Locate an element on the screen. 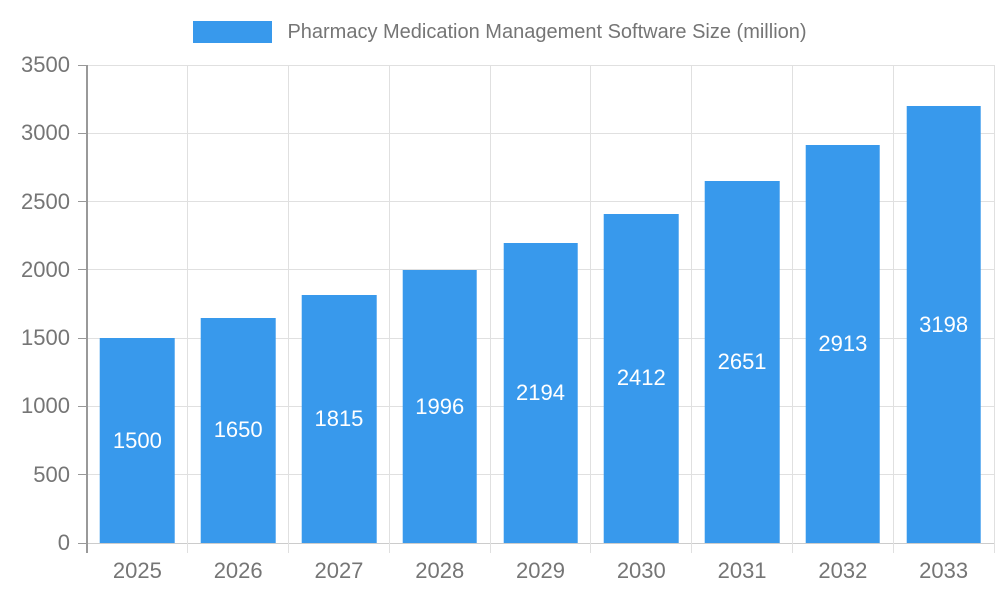 The height and width of the screenshot is (600, 1000). bar-value-label: 1996 is located at coordinates (440, 406).